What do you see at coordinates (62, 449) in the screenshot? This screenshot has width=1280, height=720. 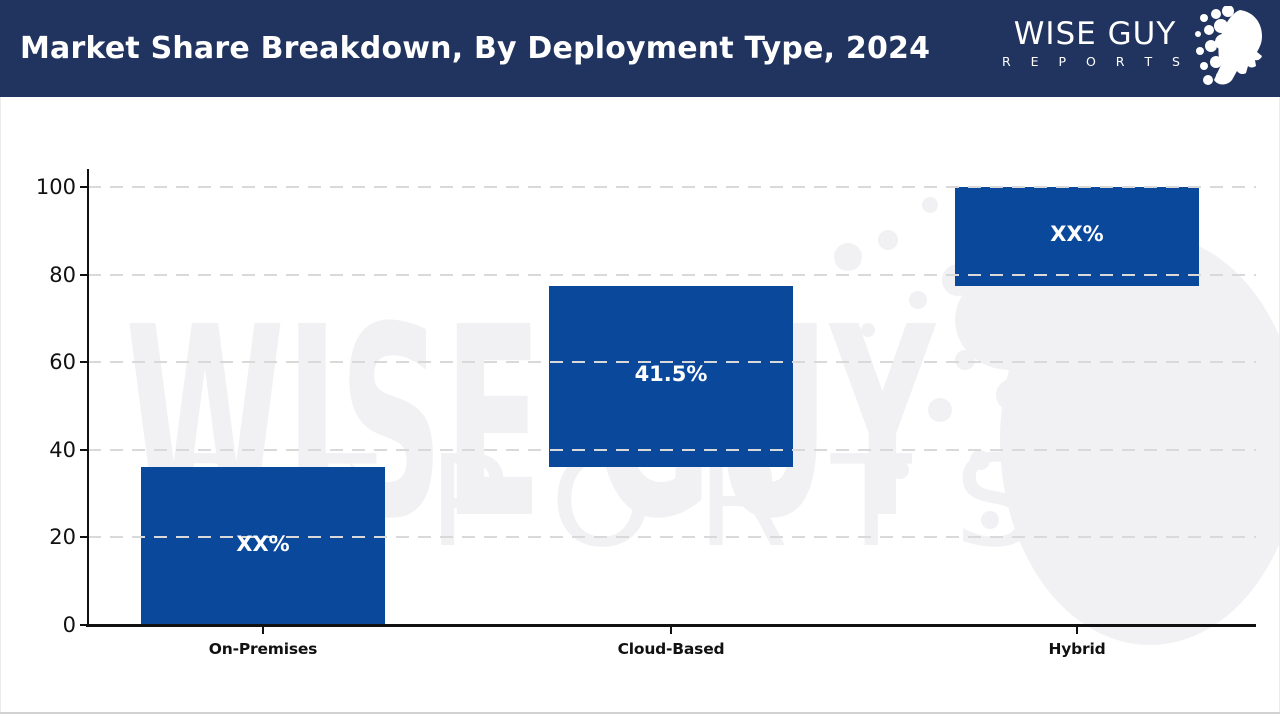 I see `y-tick-label: 40` at bounding box center [62, 449].